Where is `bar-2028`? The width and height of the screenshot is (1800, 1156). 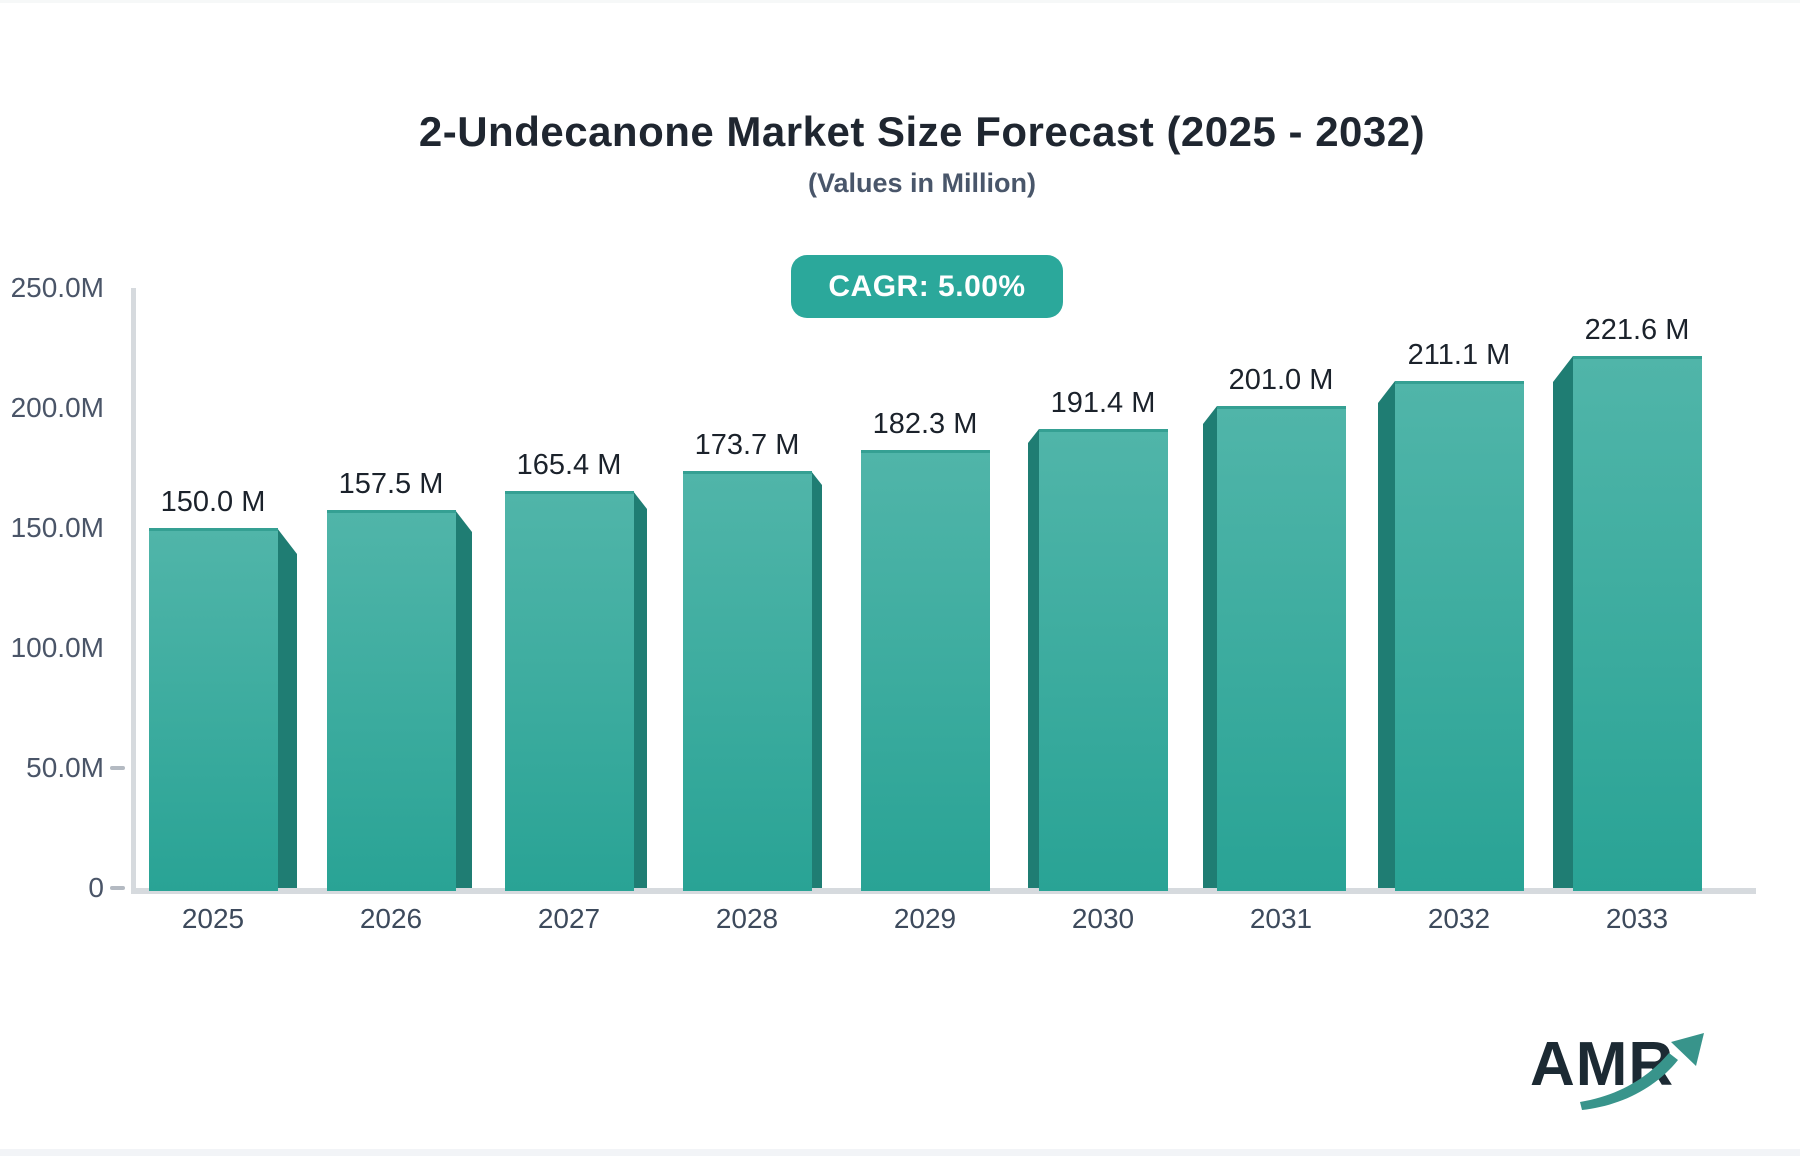 bar-2028 is located at coordinates (747, 681).